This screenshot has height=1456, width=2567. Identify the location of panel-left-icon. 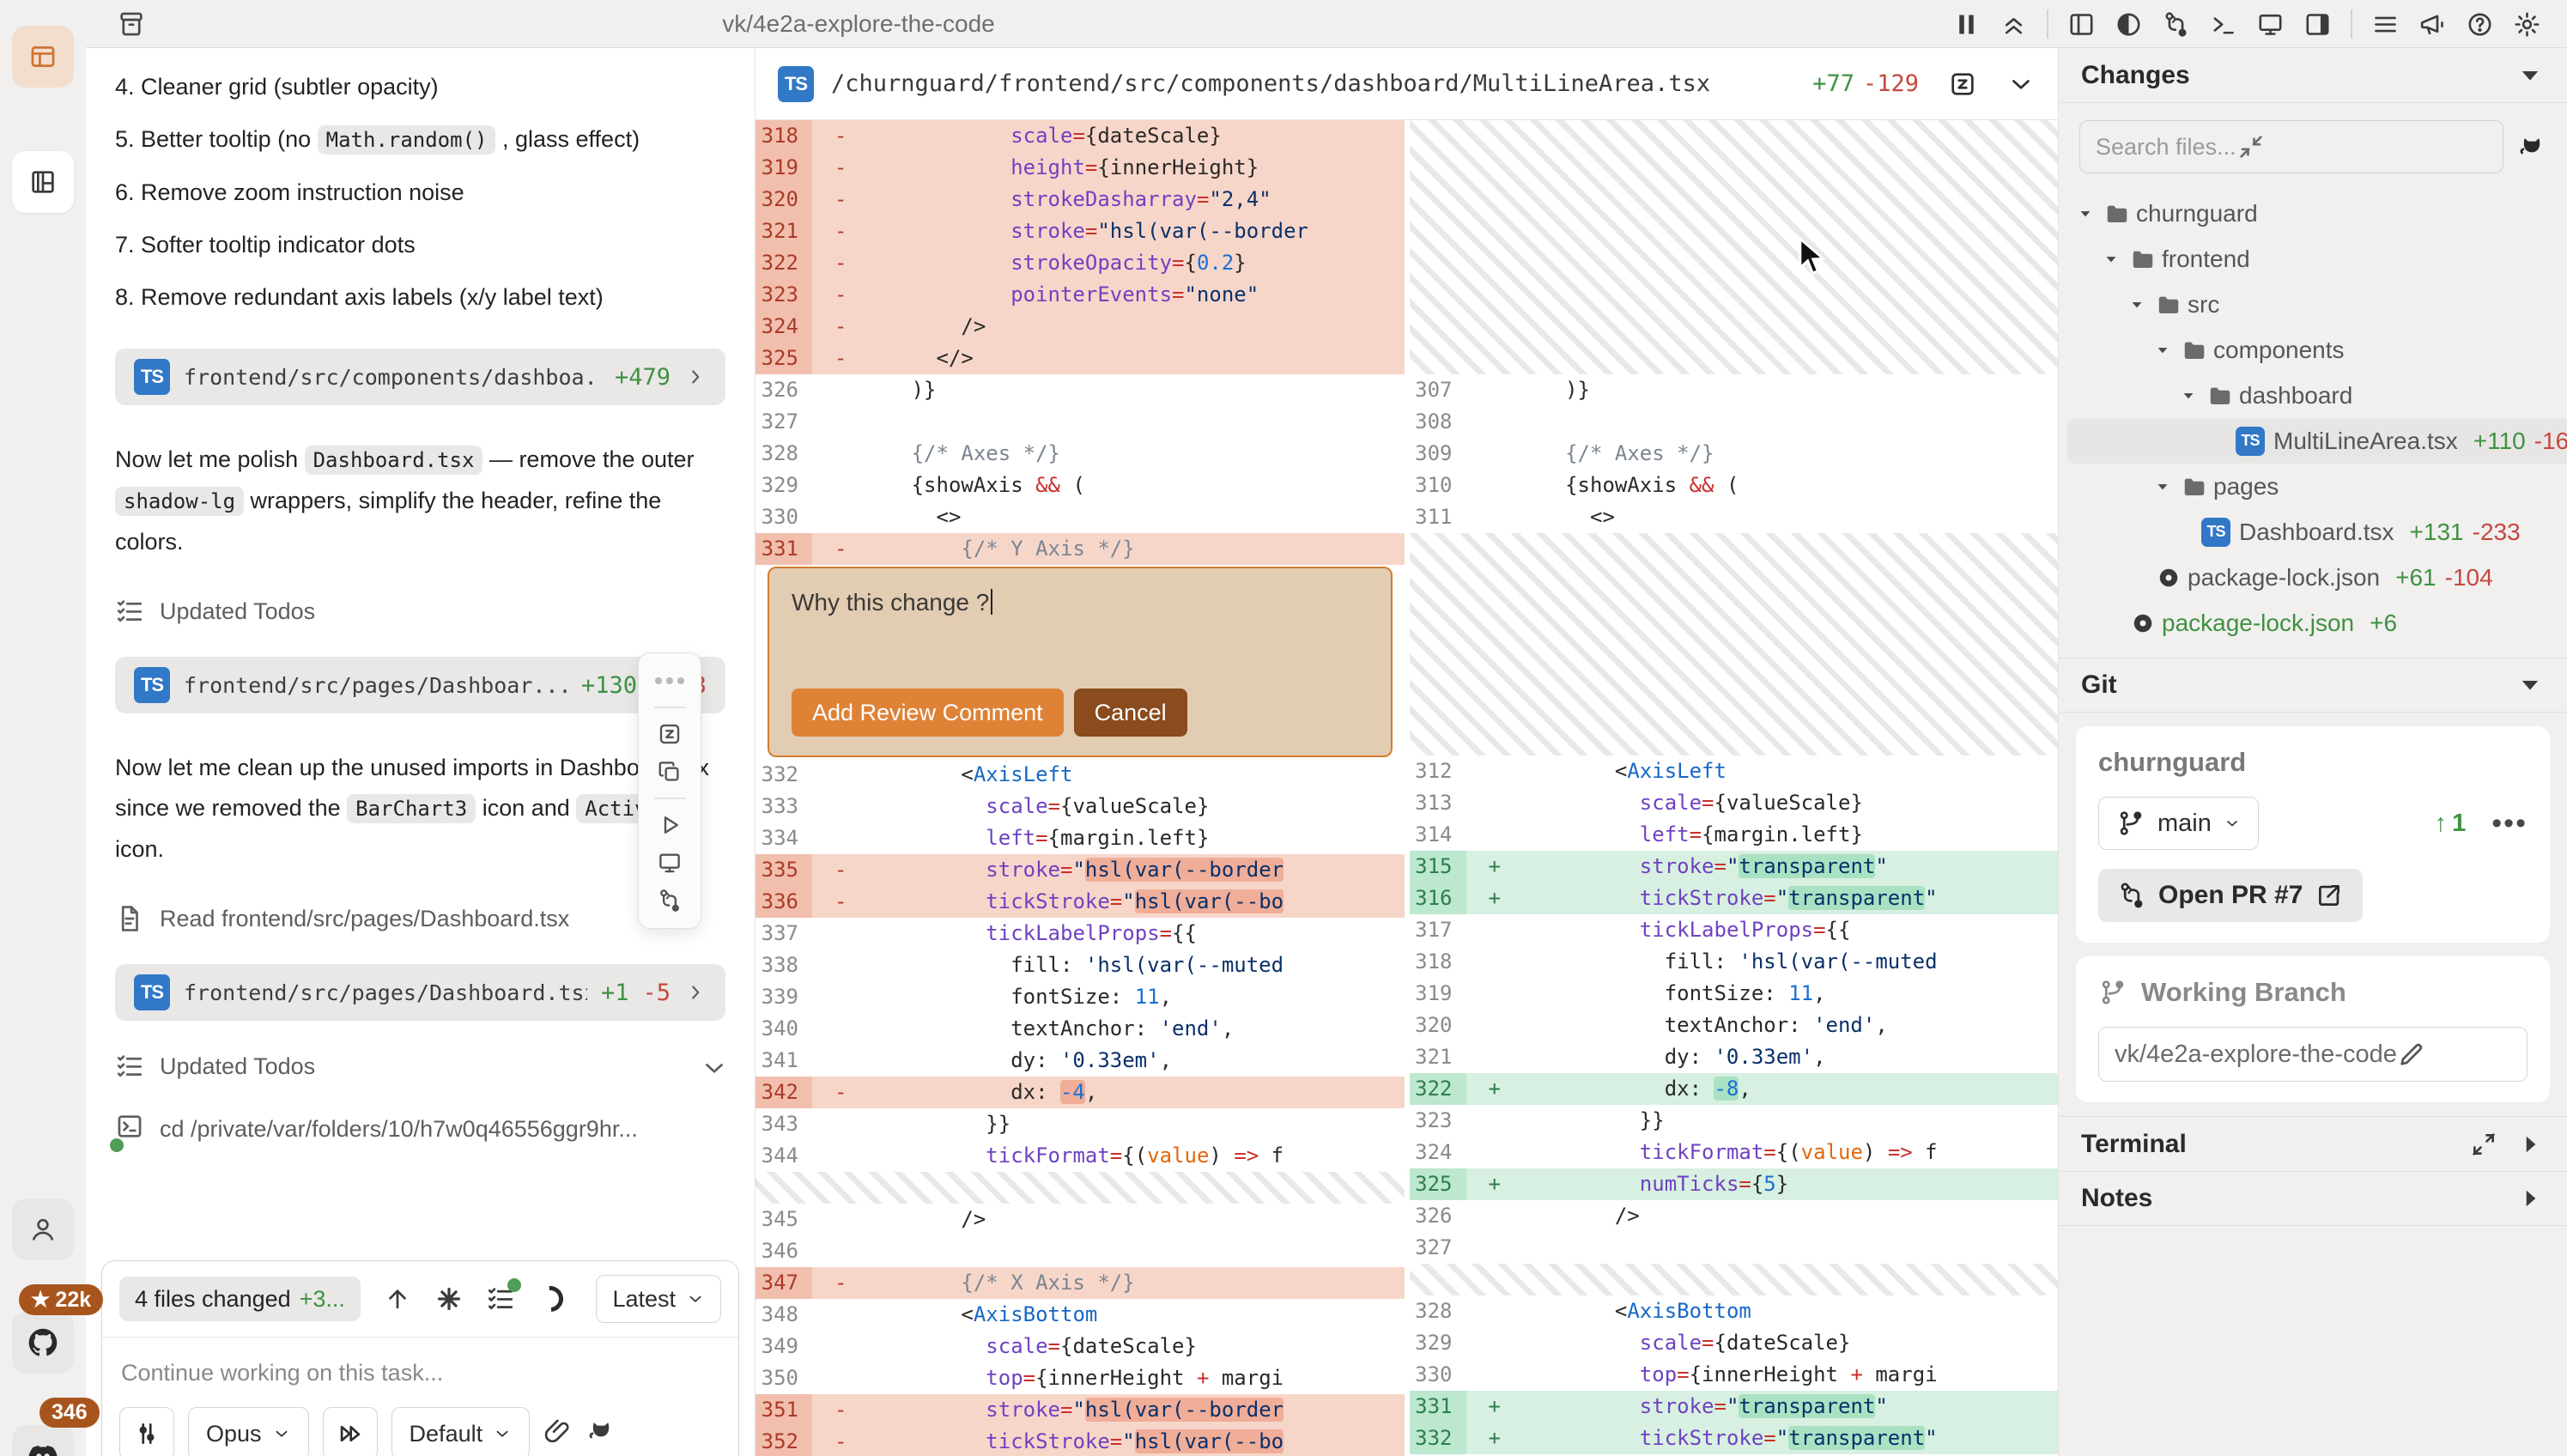
(2082, 25).